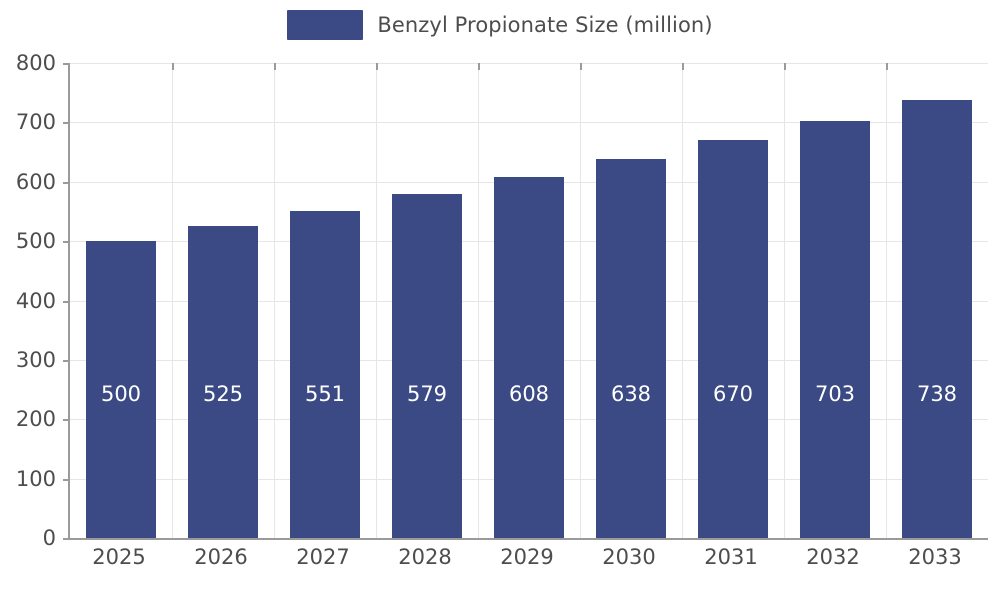  What do you see at coordinates (937, 394) in the screenshot?
I see `bar-value-2033: 738` at bounding box center [937, 394].